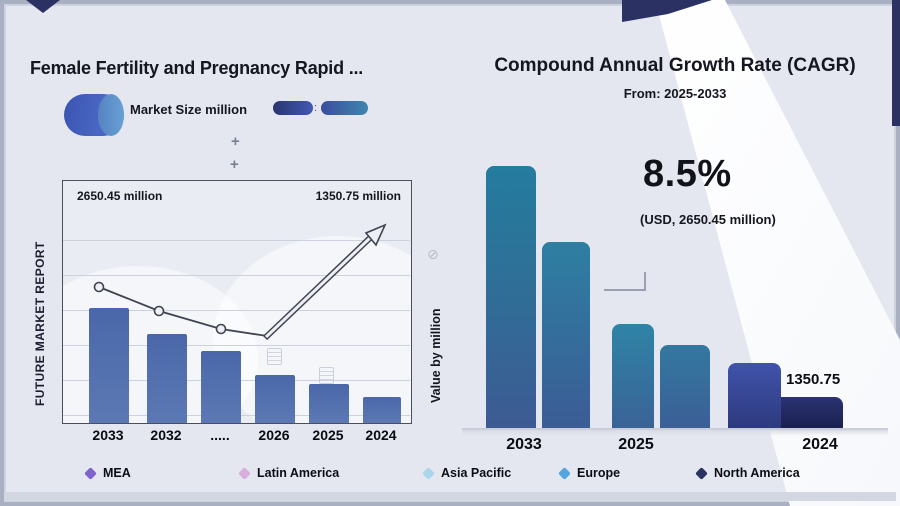  Describe the element at coordinates (117, 473) in the screenshot. I see `legend-label: MEA` at that location.